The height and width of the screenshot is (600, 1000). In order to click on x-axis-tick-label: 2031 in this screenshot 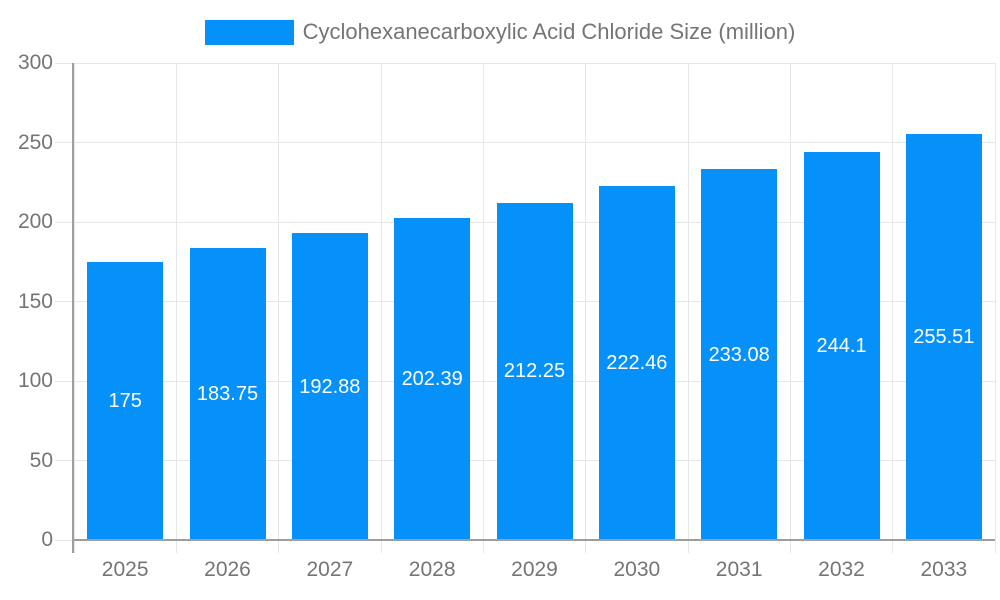, I will do `click(739, 569)`.